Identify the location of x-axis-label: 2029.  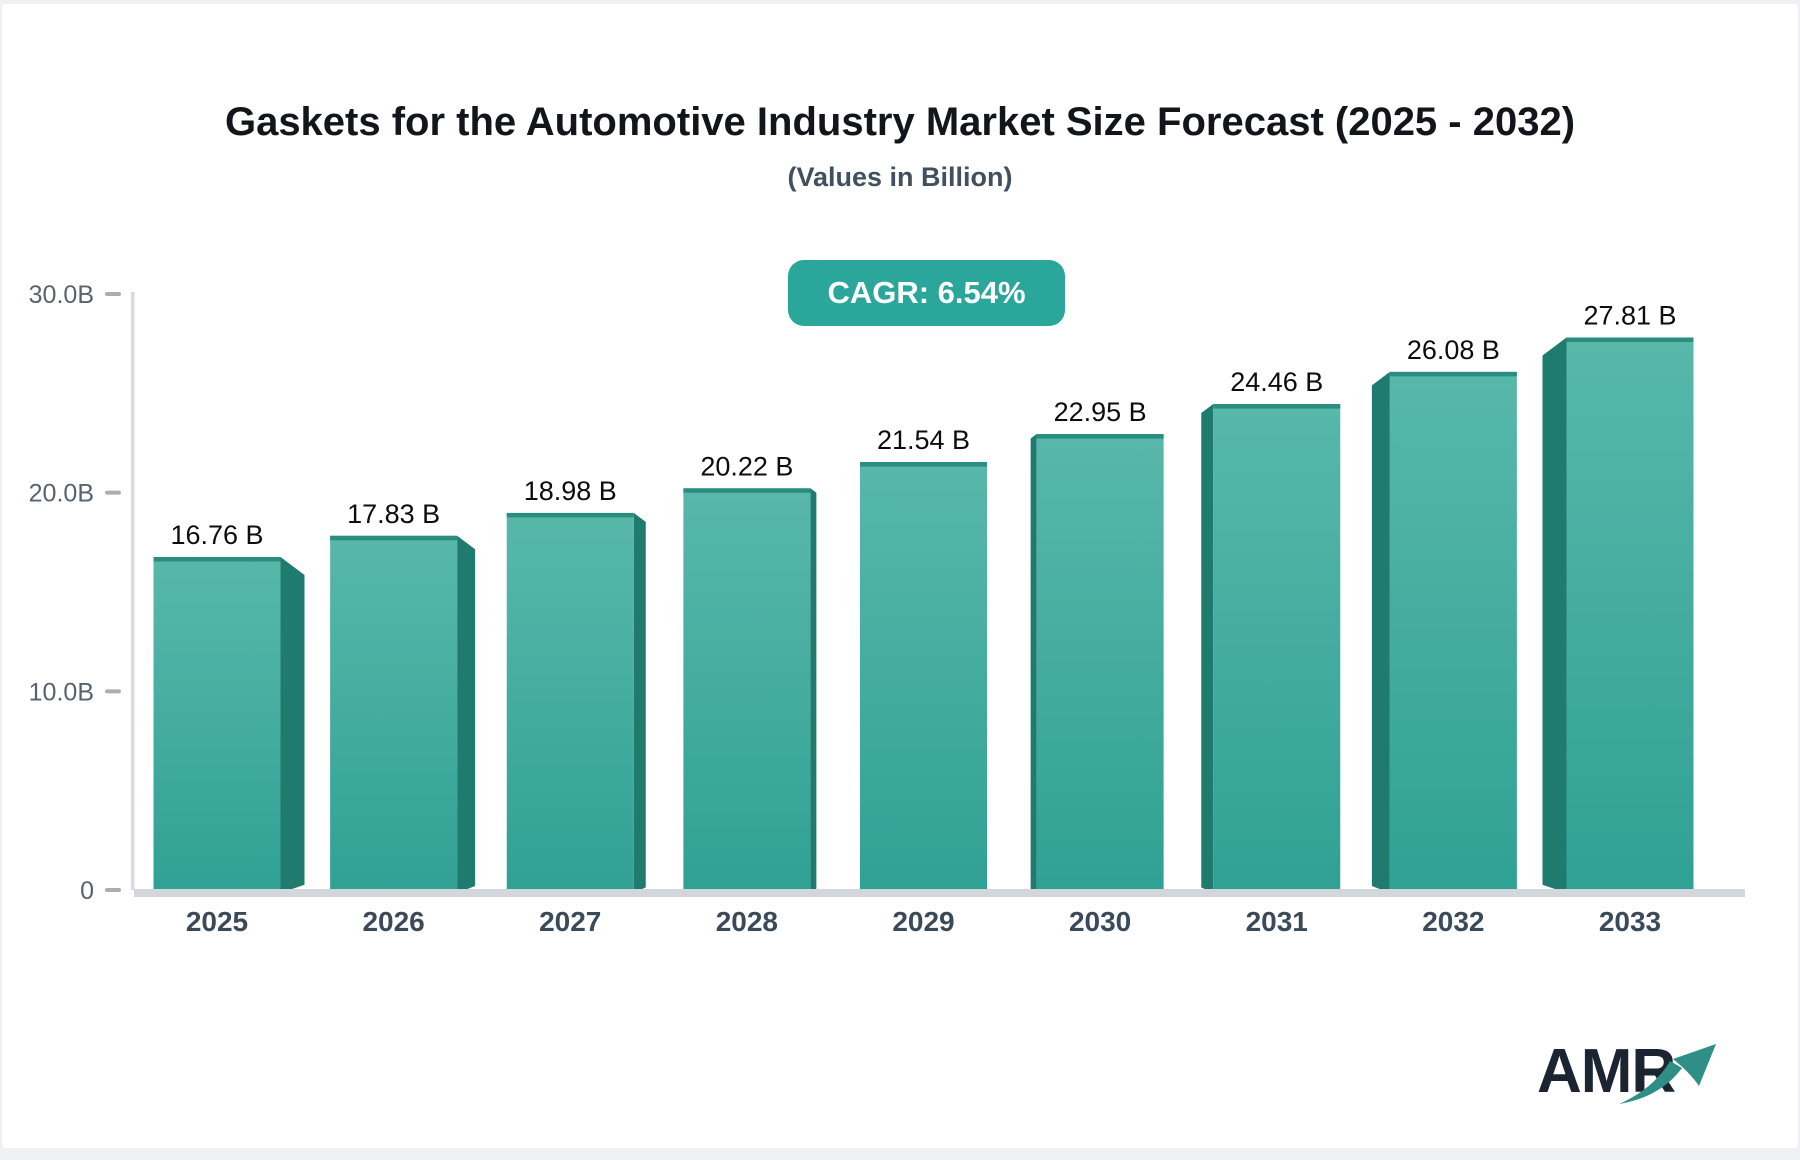
(923, 921).